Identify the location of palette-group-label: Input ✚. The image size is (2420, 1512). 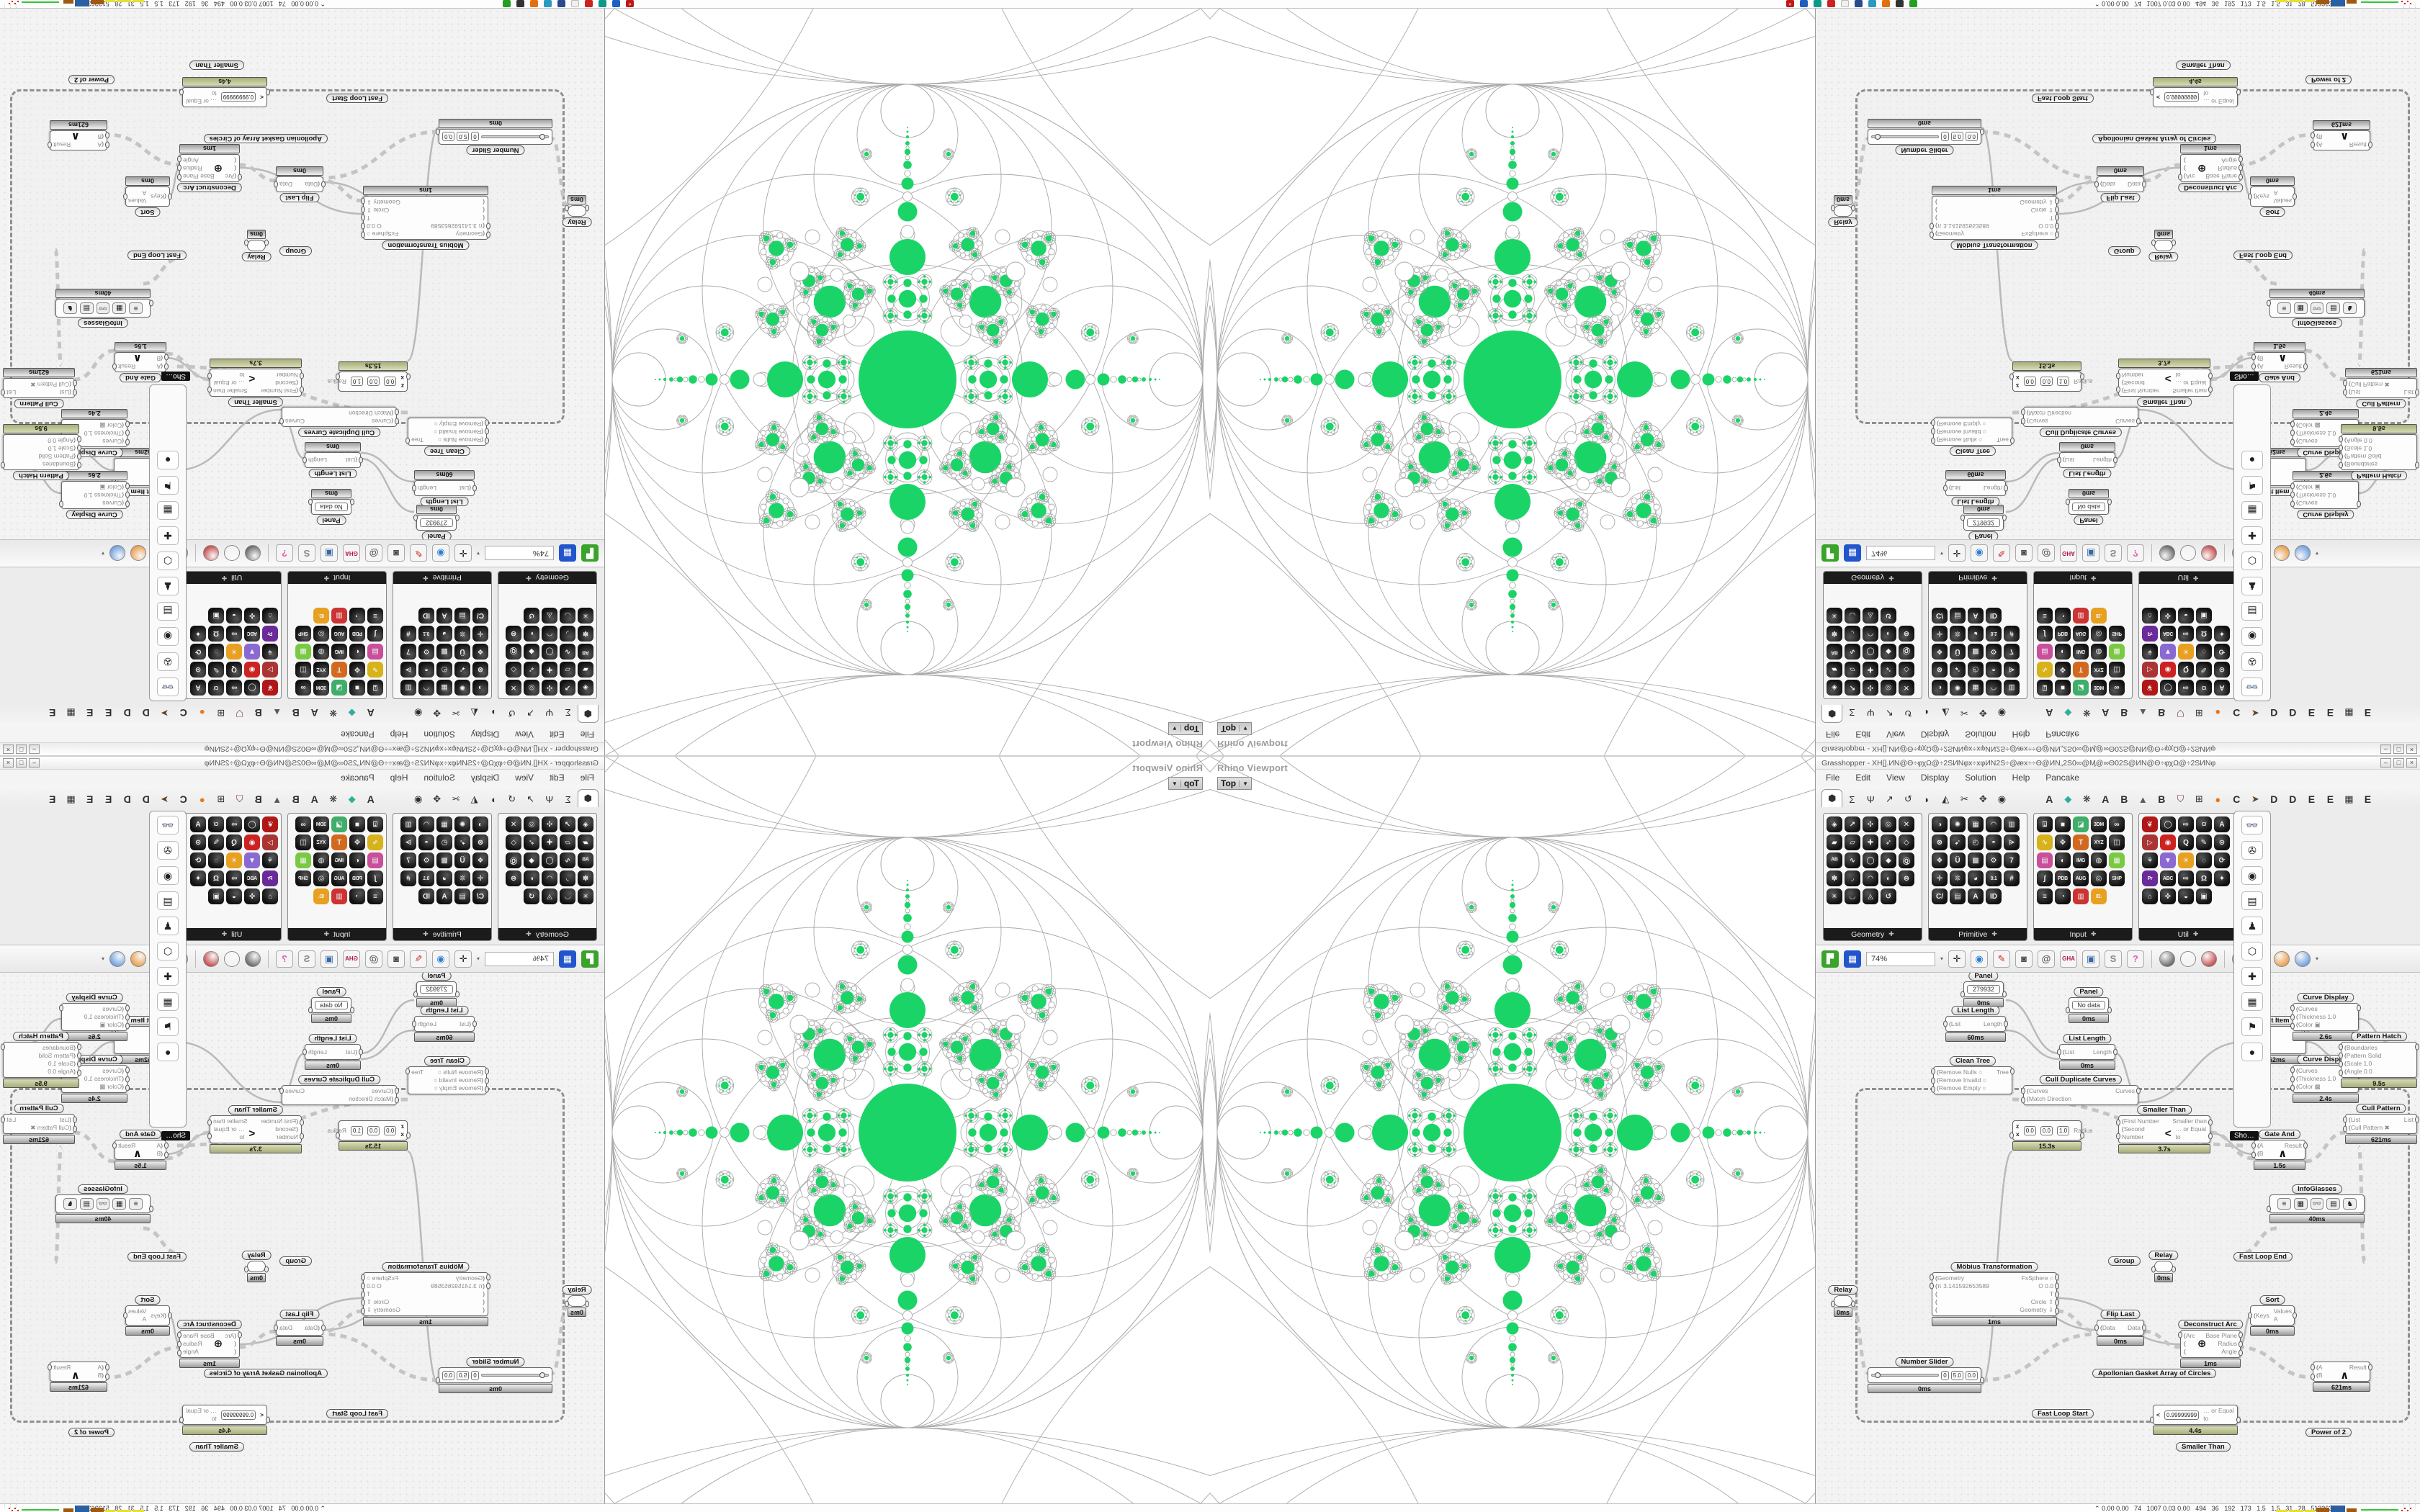
(2083, 934).